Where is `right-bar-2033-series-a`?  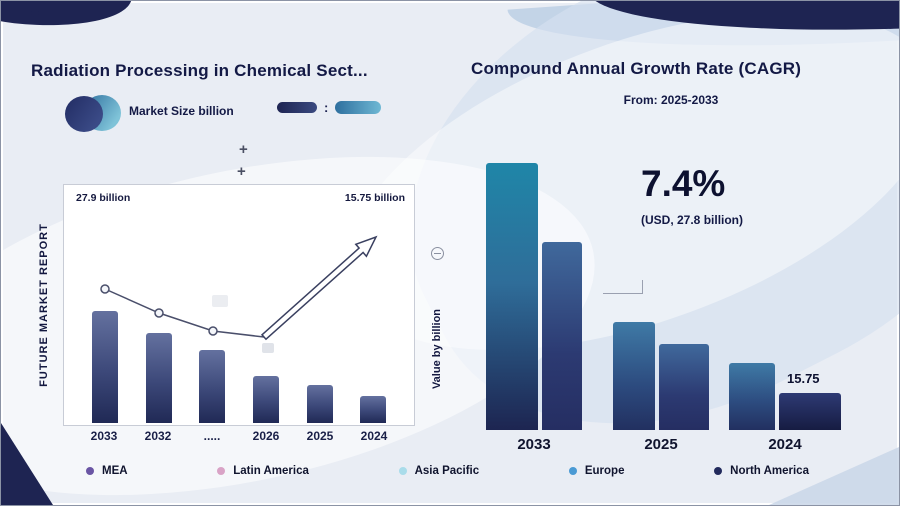
right-bar-2033-series-a is located at coordinates (512, 296).